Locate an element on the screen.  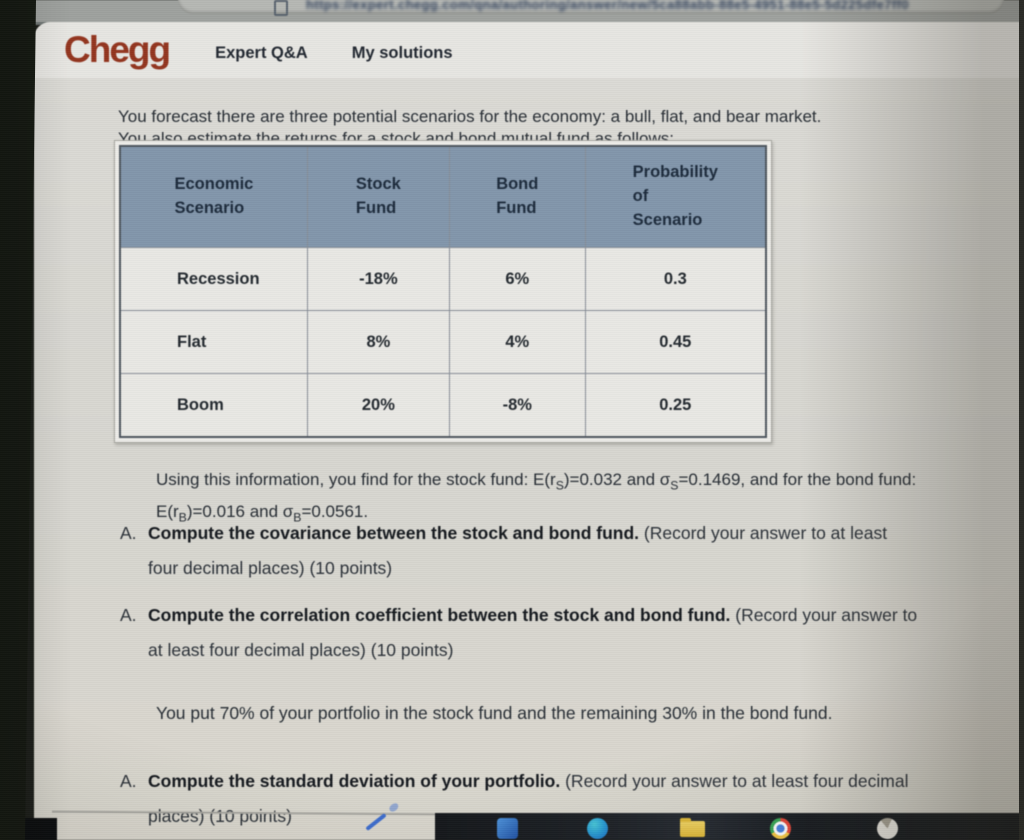
nav-expert-qa: Expert Q&A is located at coordinates (261, 52).